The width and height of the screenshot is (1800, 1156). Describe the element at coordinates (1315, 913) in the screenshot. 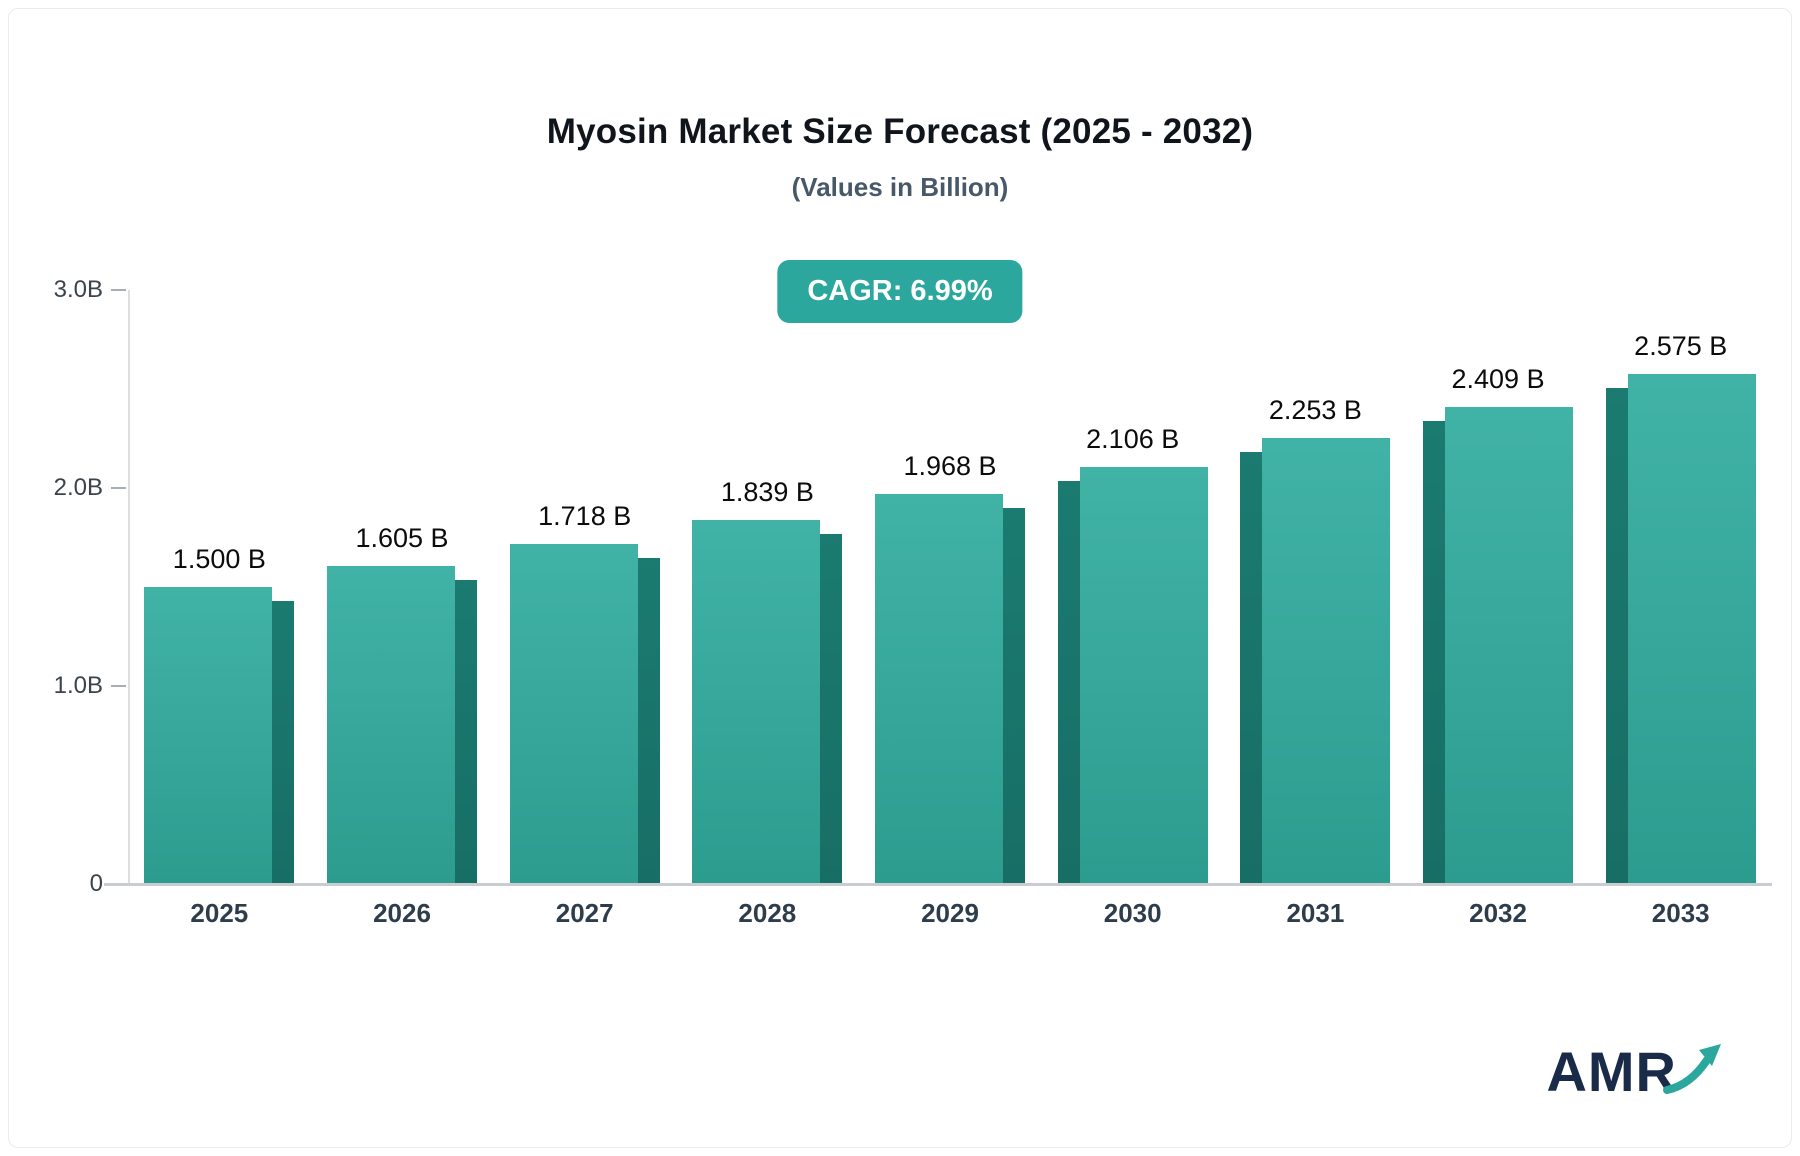

I see `x-axis-label: 2031` at that location.